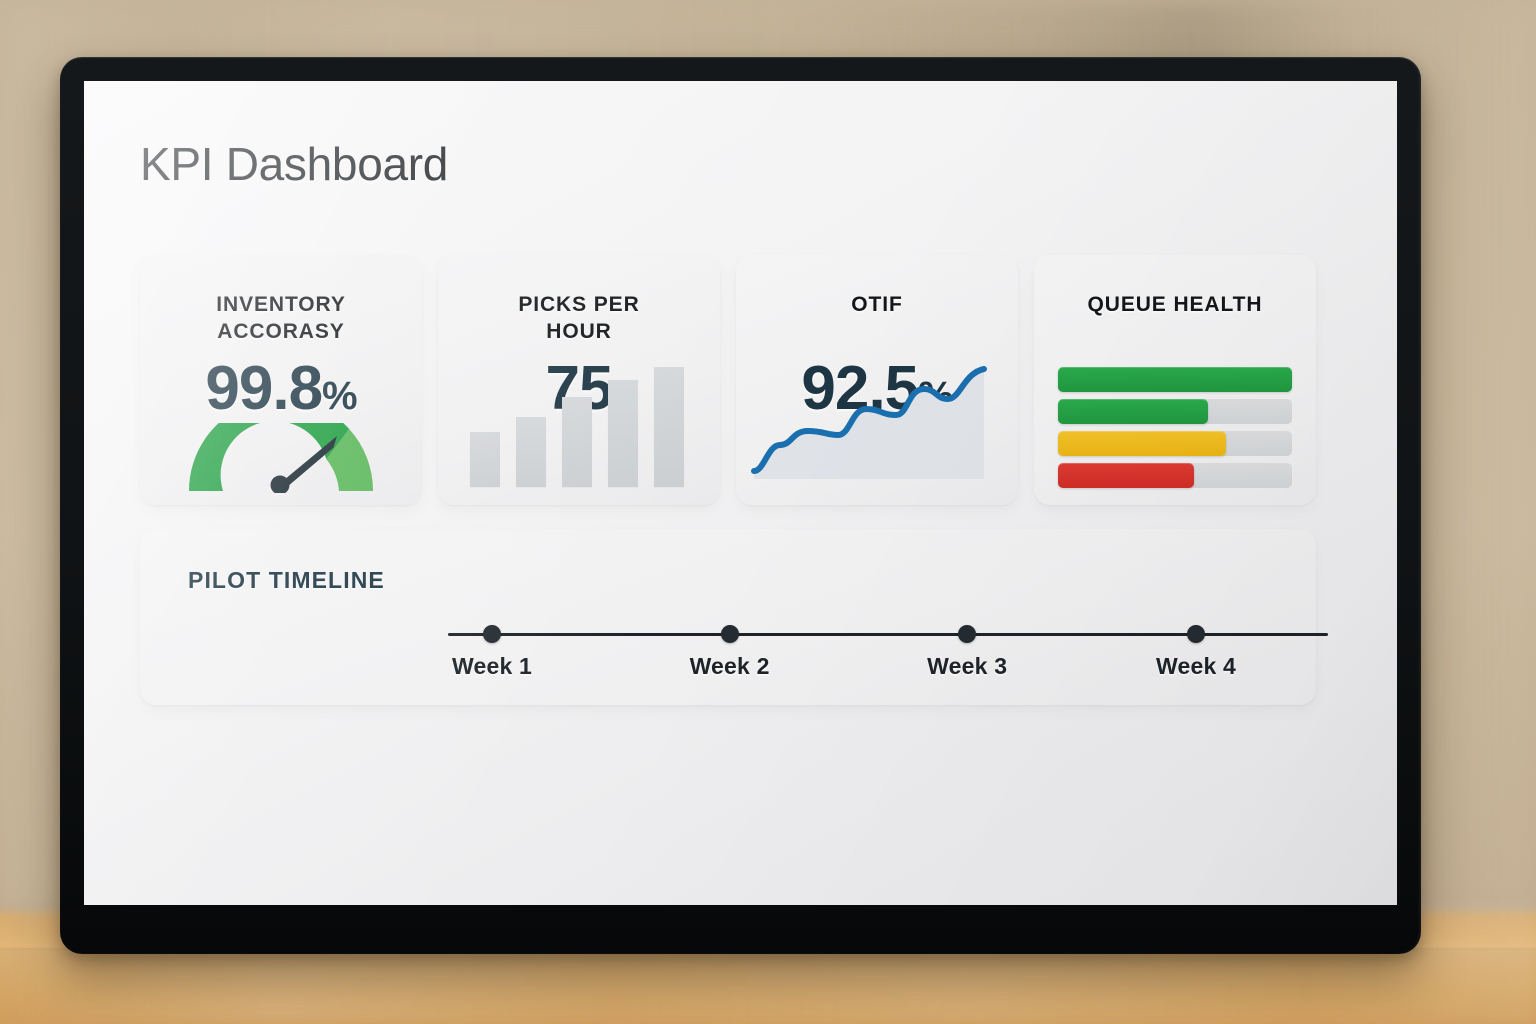  I want to click on kpi-label-line-1: PICKS PER, so click(579, 304).